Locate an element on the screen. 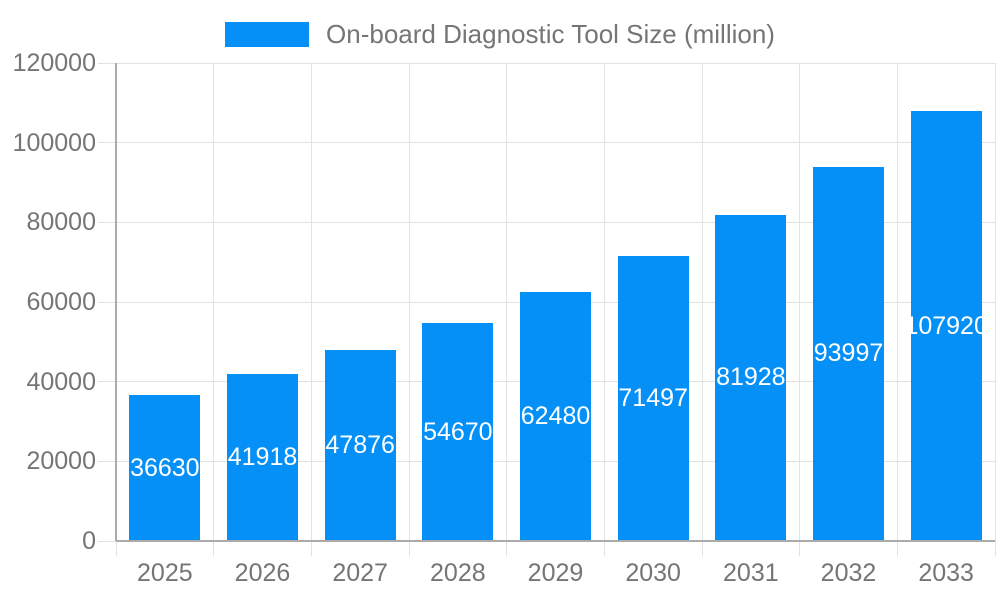  bar-value-label: 36630 is located at coordinates (165, 467).